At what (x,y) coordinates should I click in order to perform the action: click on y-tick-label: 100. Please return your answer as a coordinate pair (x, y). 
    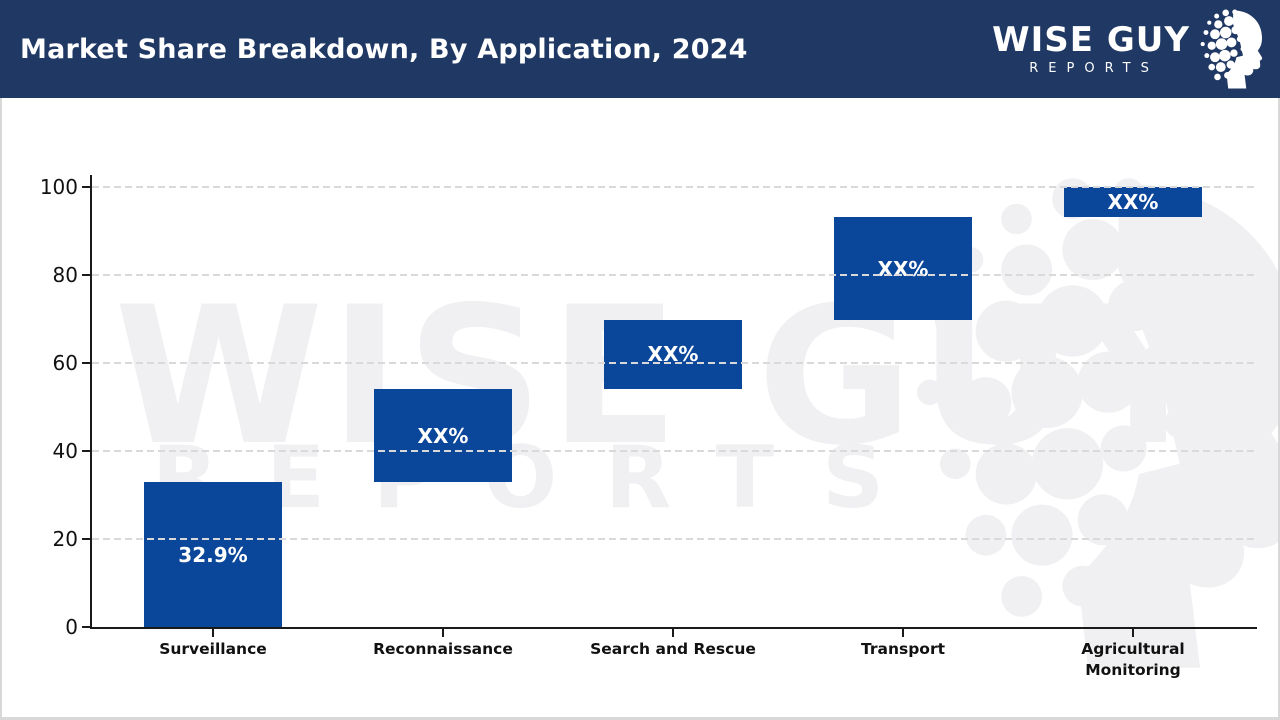
    Looking at the image, I should click on (58, 187).